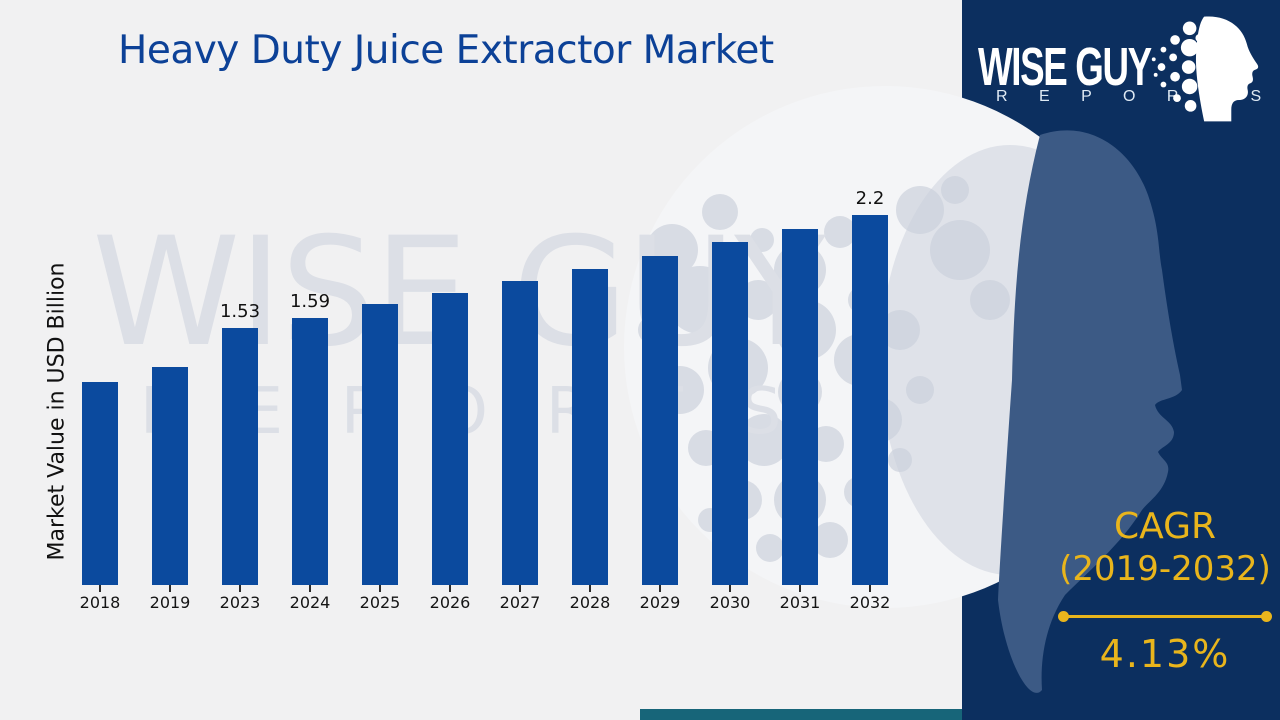  Describe the element at coordinates (380, 588) in the screenshot. I see `axis-tick-2025` at that location.